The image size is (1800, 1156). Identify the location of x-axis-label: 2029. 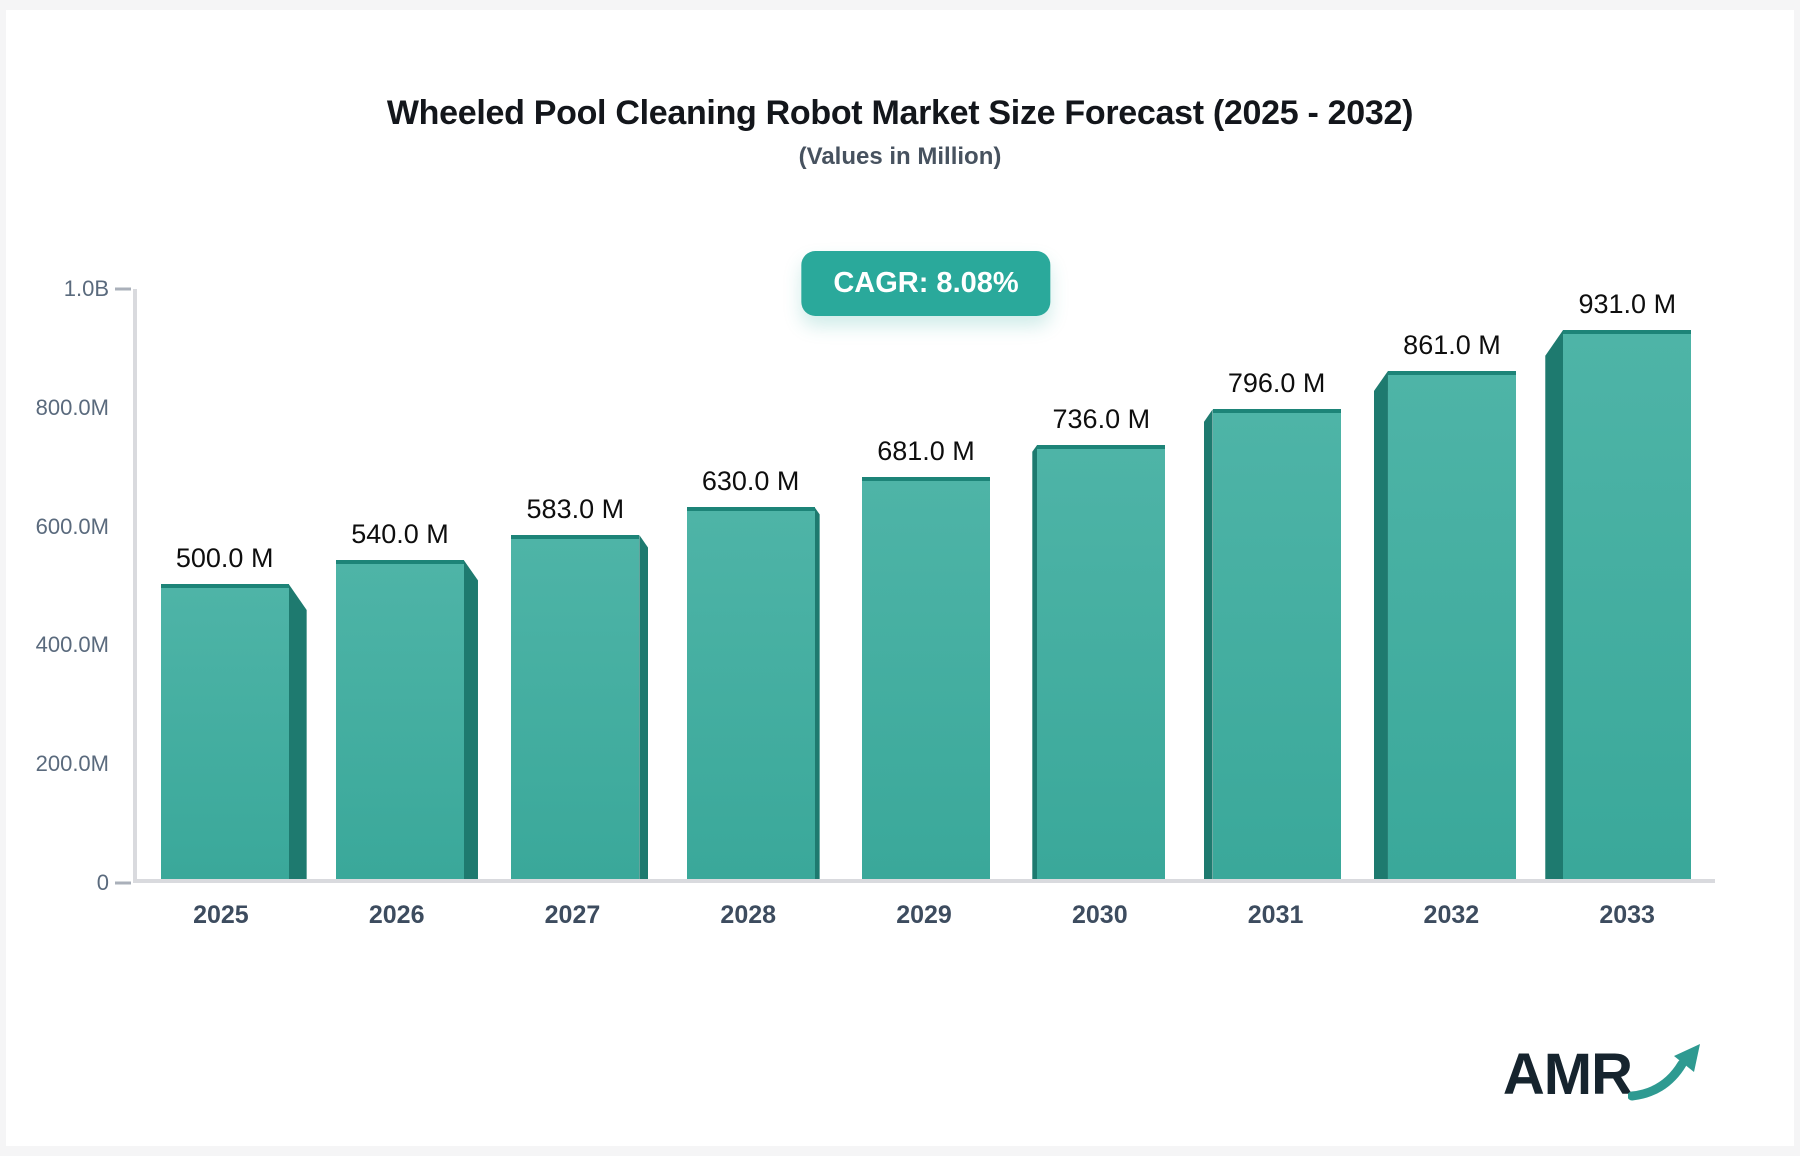
(924, 915).